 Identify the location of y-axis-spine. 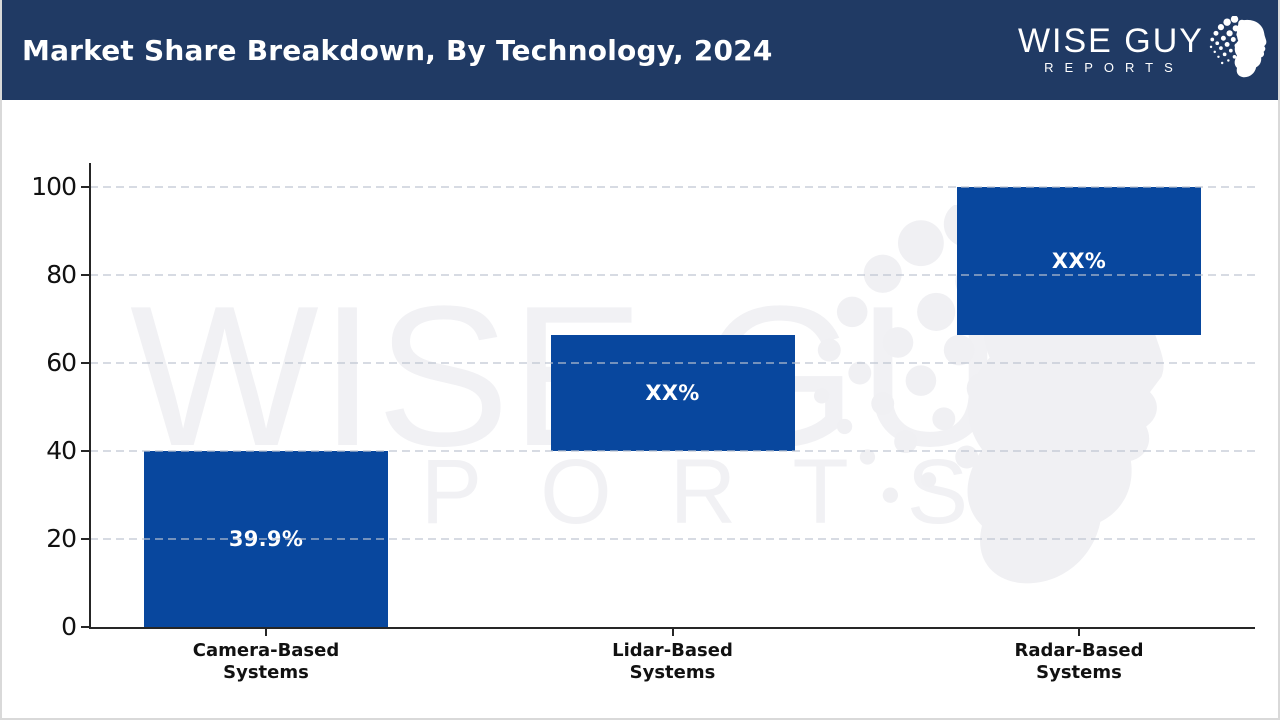
(90, 396).